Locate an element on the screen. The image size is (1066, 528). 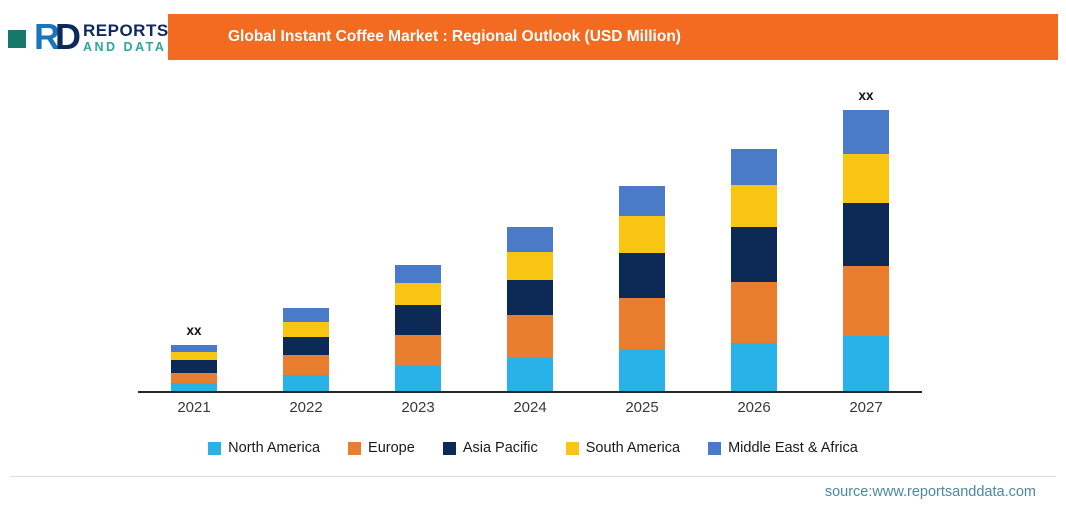
x-axis-label-2027: 2027 is located at coordinates (866, 407).